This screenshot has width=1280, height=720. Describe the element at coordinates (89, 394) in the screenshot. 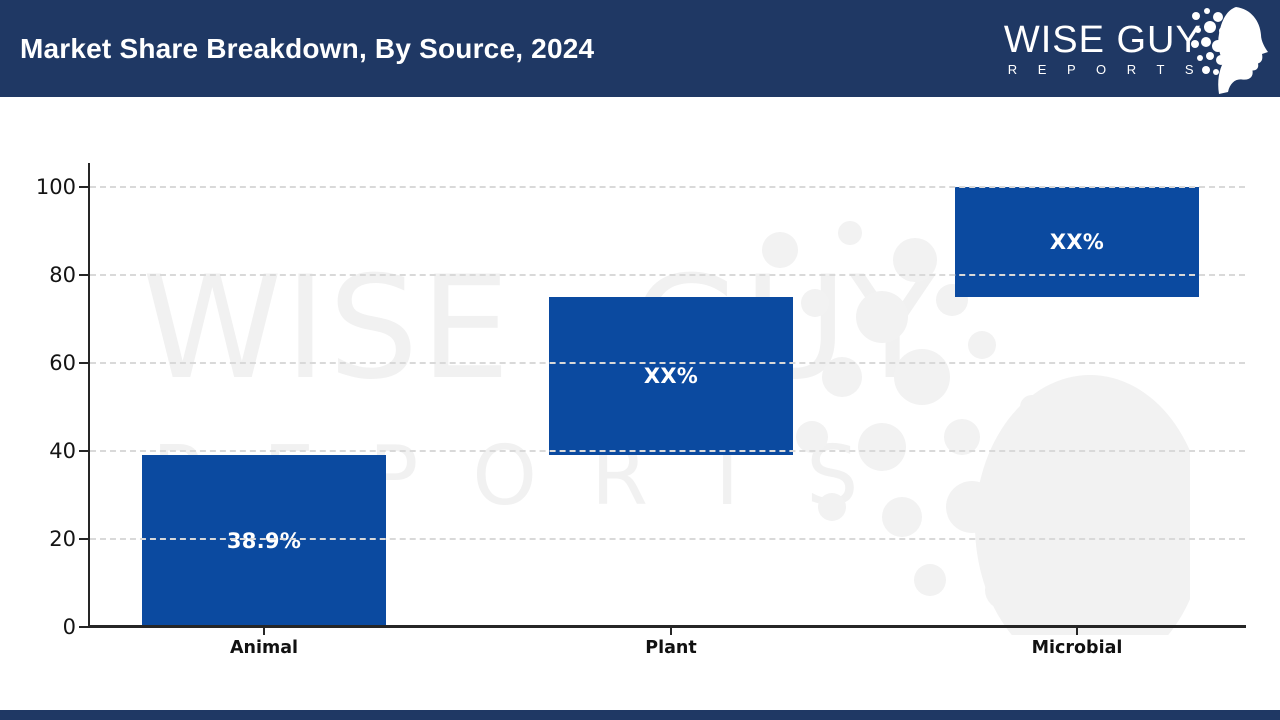

I see `y-axis-line` at that location.